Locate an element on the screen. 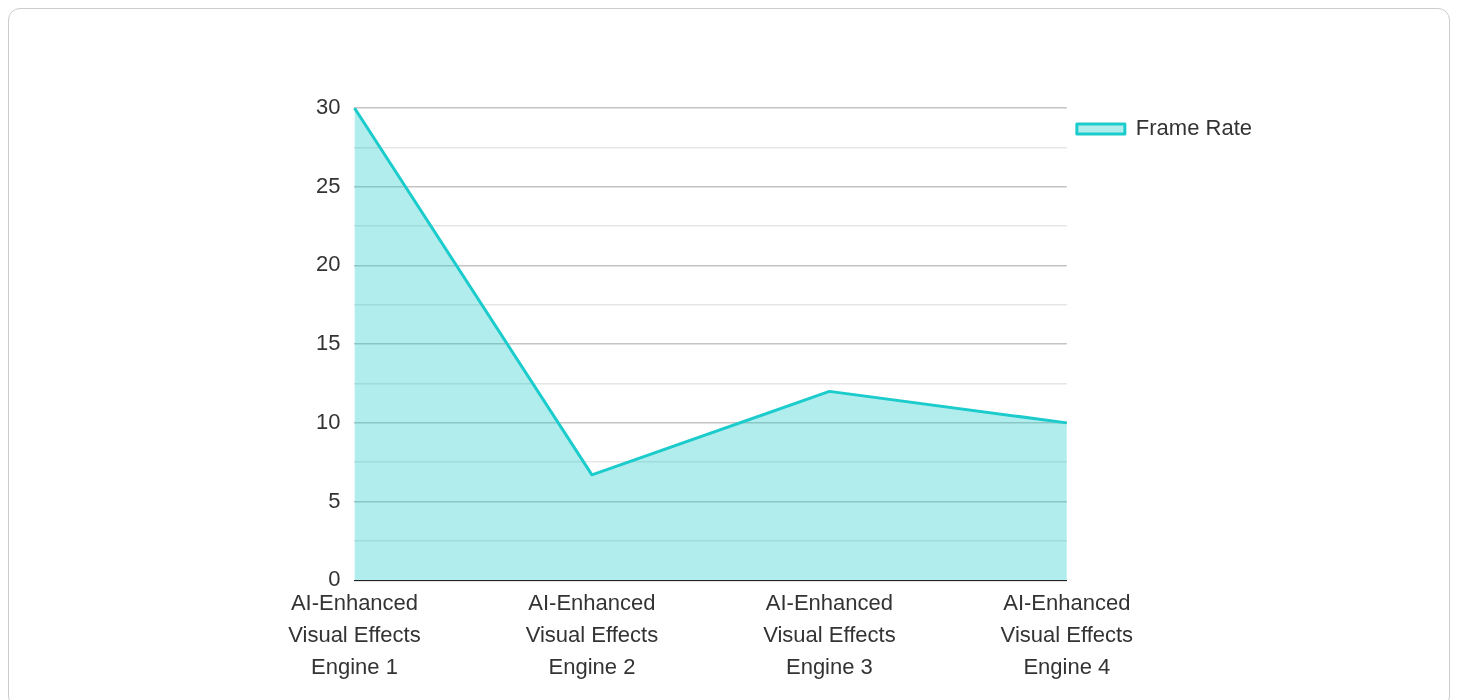 Image resolution: width=1460 pixels, height=700 pixels. x-tick-label: AI-Enhanced Visual Effects Engine 3 is located at coordinates (829, 635).